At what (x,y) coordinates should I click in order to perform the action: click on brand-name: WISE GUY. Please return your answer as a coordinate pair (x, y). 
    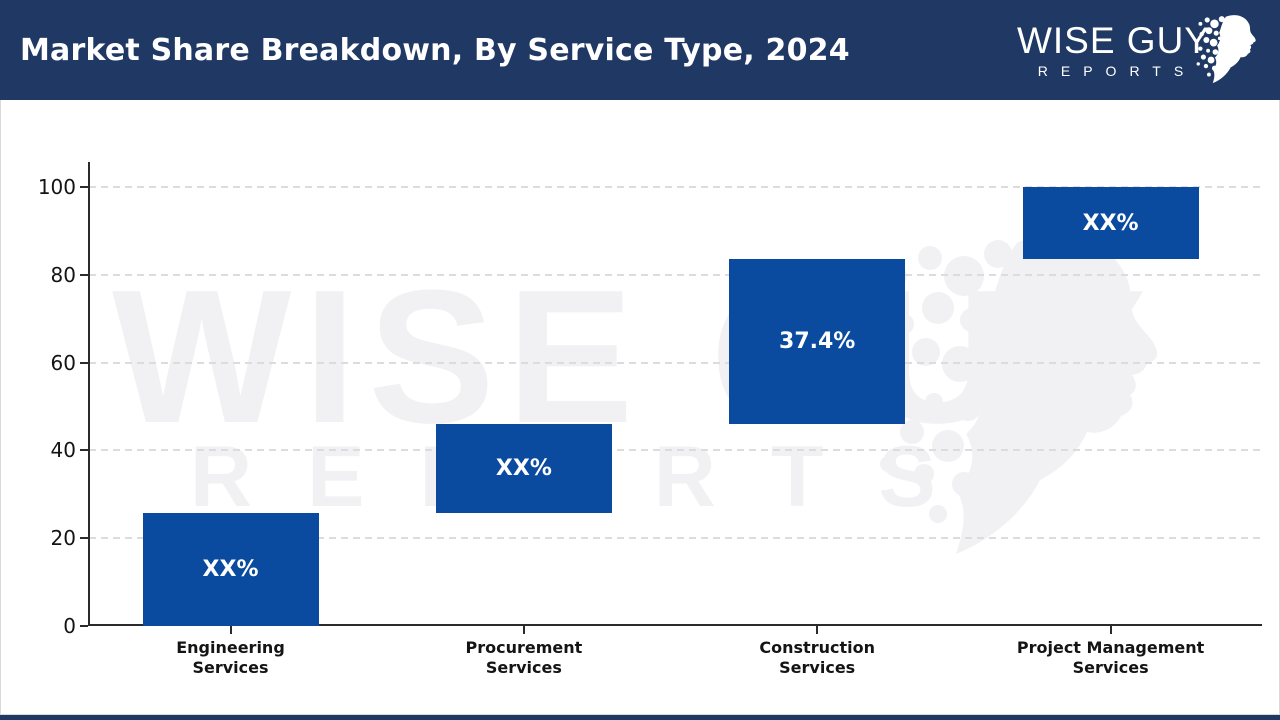
    Looking at the image, I should click on (1113, 40).